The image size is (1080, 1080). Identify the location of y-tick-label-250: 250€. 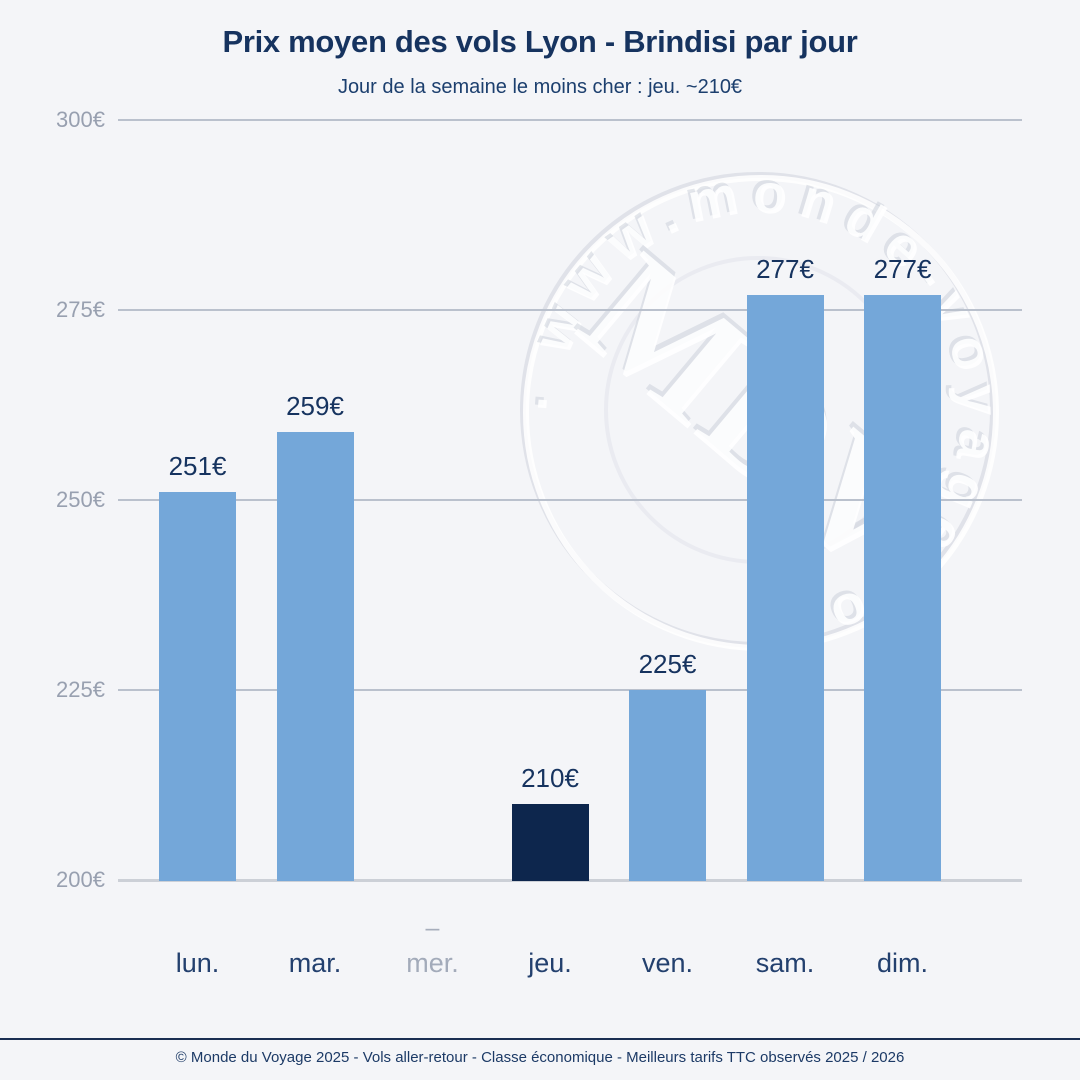
(80, 499).